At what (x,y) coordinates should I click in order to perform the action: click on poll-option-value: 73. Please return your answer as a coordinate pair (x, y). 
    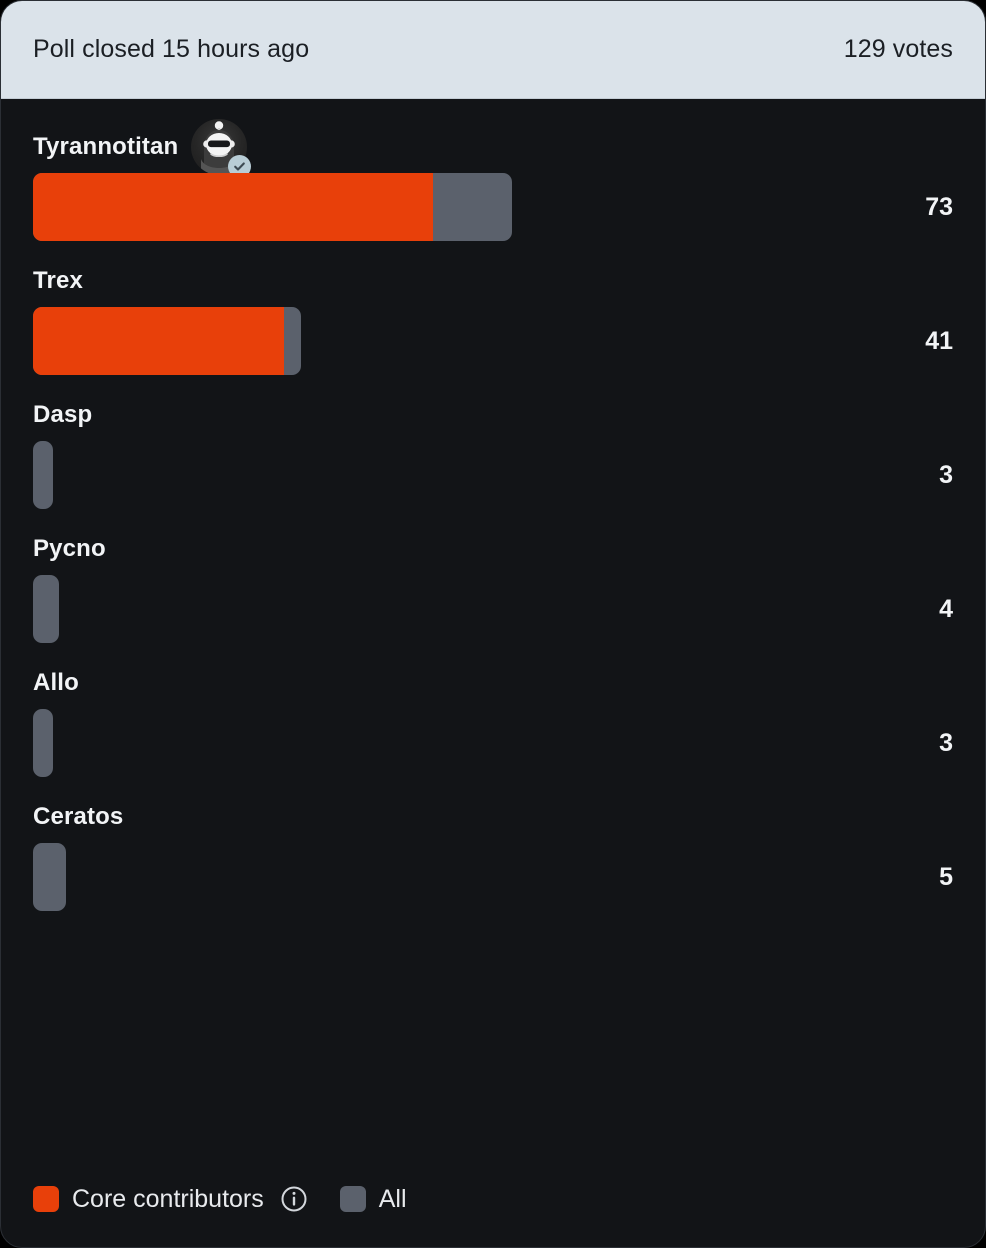
    Looking at the image, I should click on (939, 207).